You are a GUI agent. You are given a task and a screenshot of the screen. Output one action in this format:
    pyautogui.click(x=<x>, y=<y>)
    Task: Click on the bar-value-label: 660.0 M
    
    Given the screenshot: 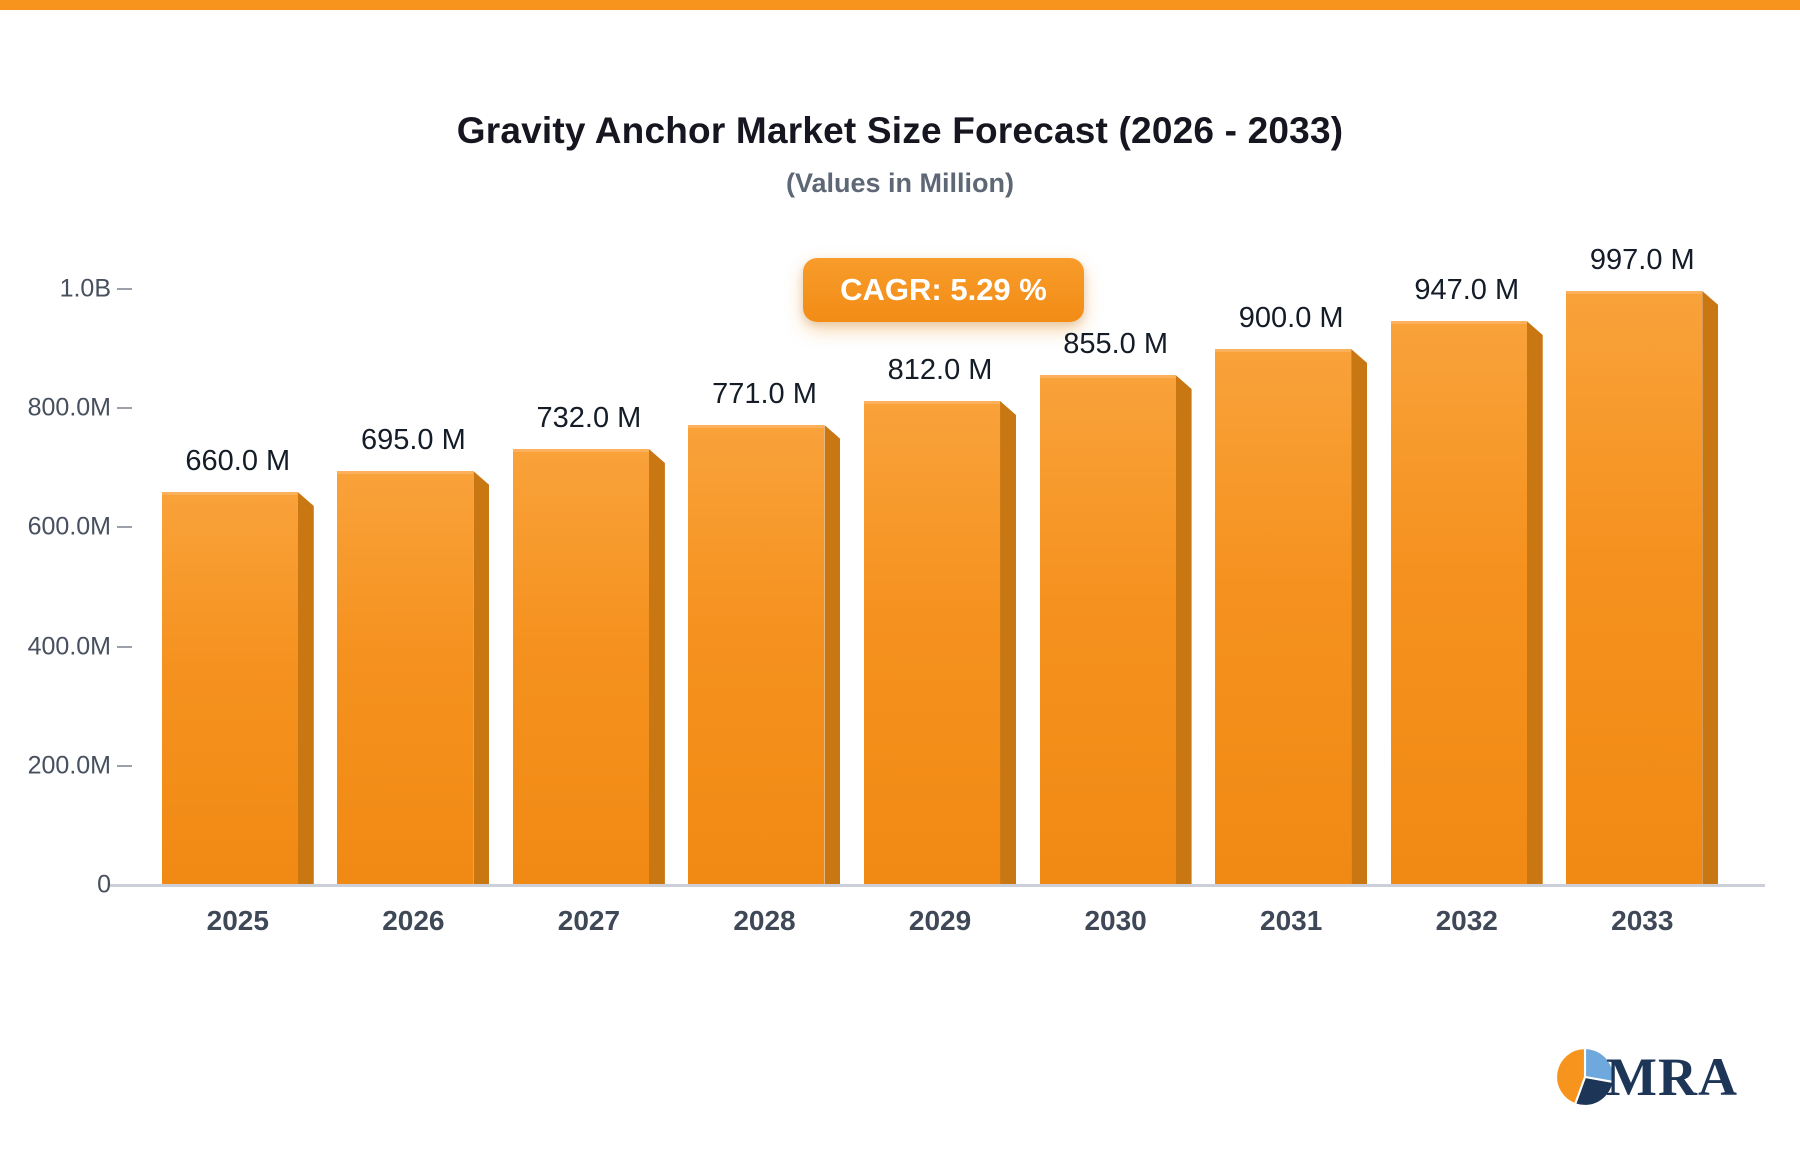 What is the action you would take?
    pyautogui.click(x=238, y=461)
    